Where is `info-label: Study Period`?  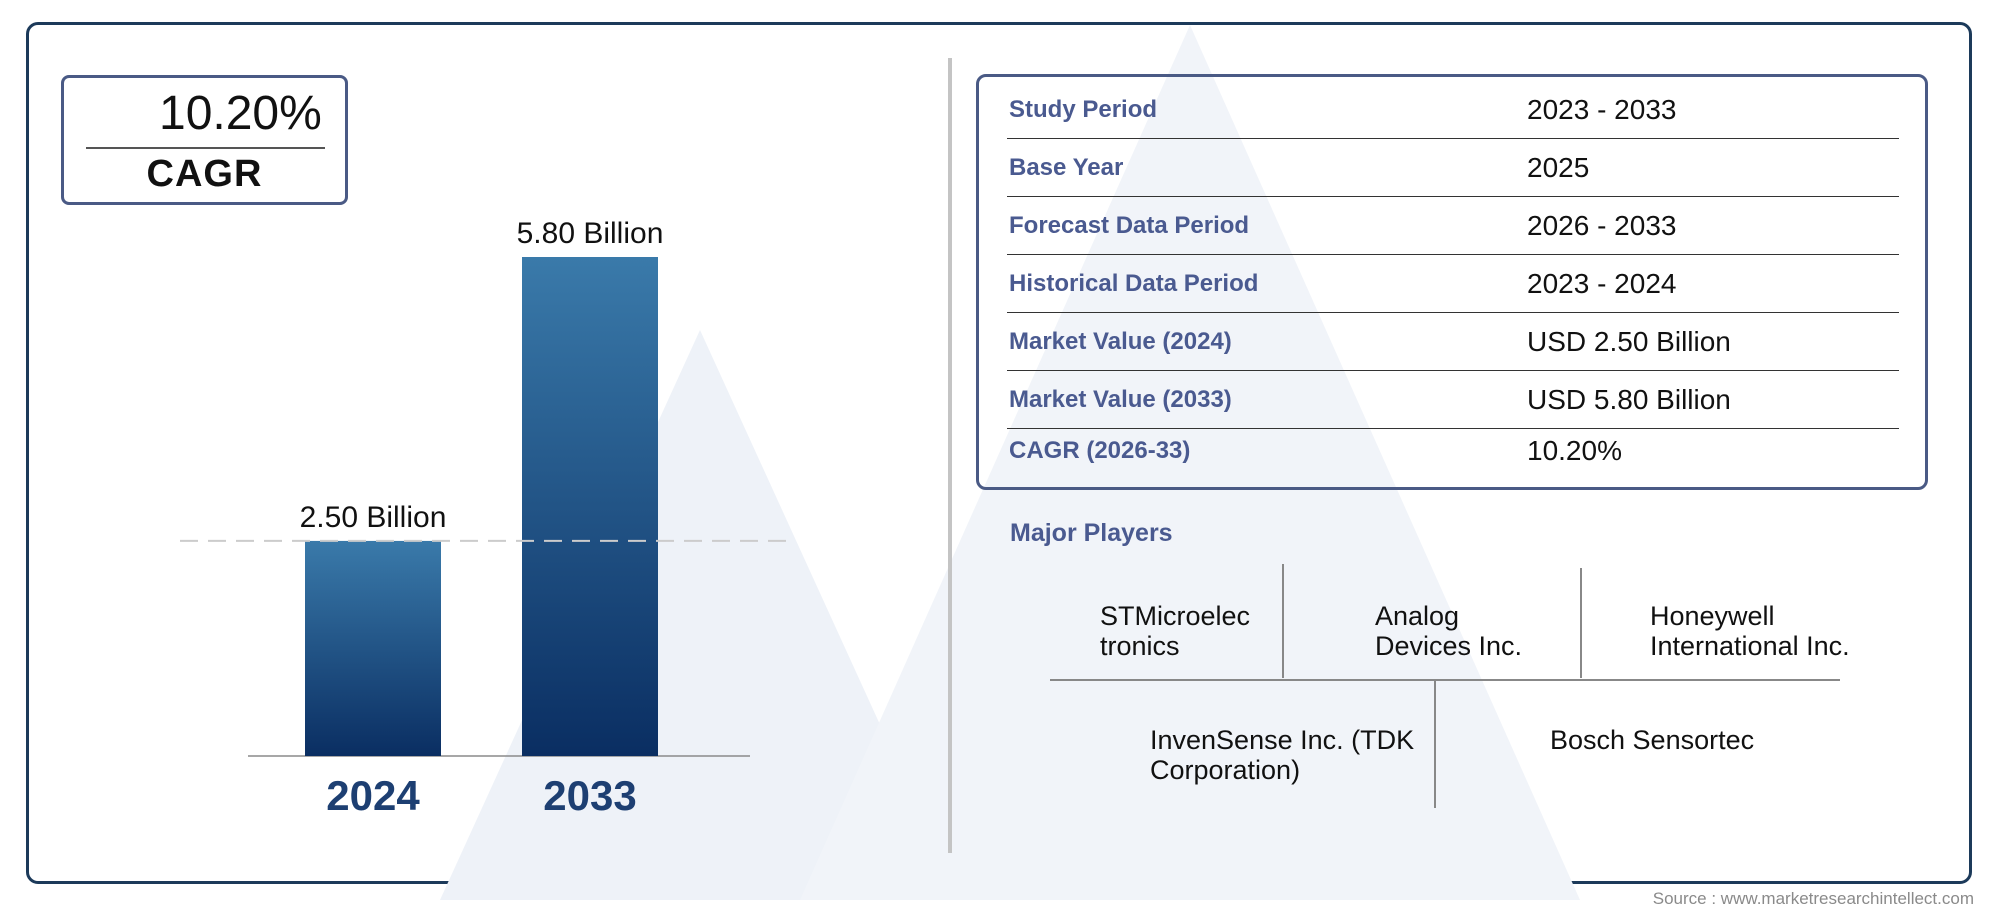 info-label: Study Period is located at coordinates (1083, 109).